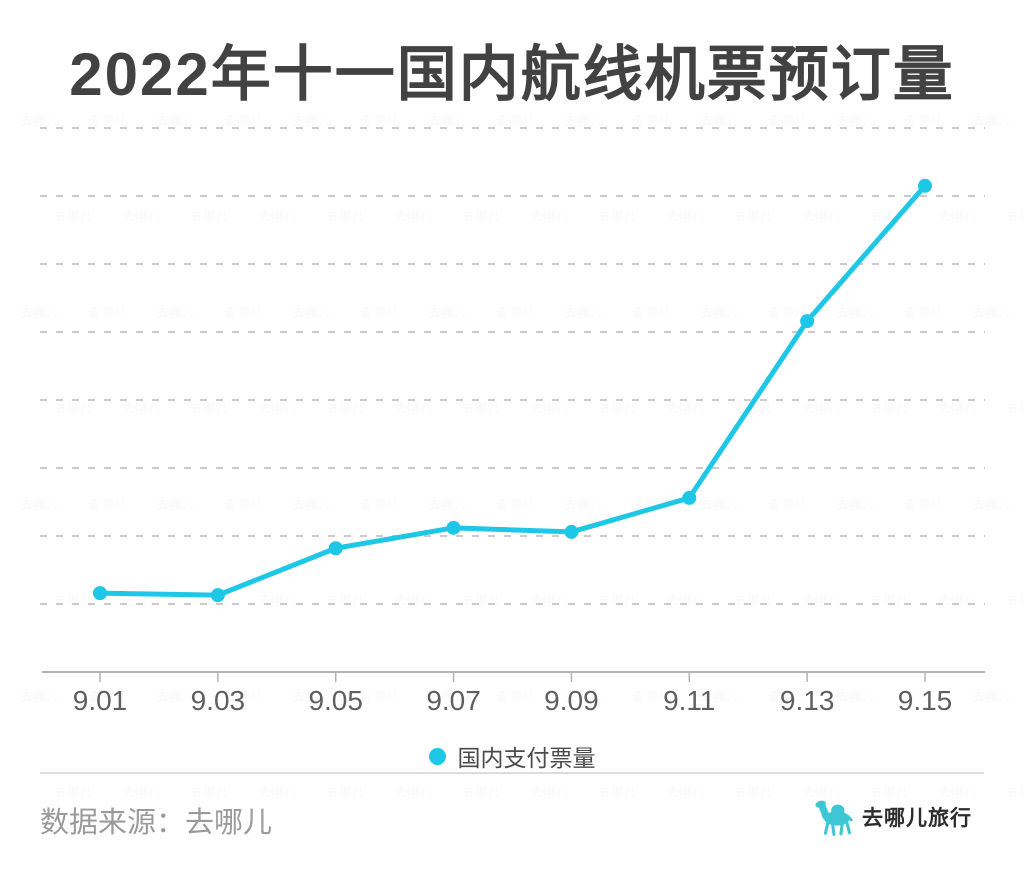 The width and height of the screenshot is (1024, 871). Describe the element at coordinates (571, 700) in the screenshot. I see `x-tick-label: 9.09` at that location.